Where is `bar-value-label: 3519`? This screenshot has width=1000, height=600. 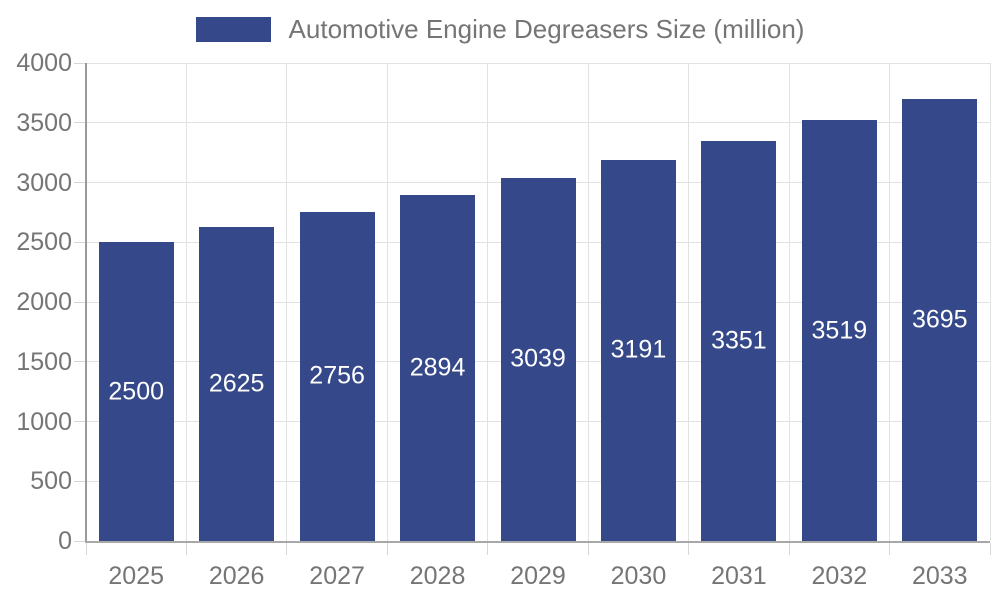
bar-value-label: 3519 is located at coordinates (839, 330).